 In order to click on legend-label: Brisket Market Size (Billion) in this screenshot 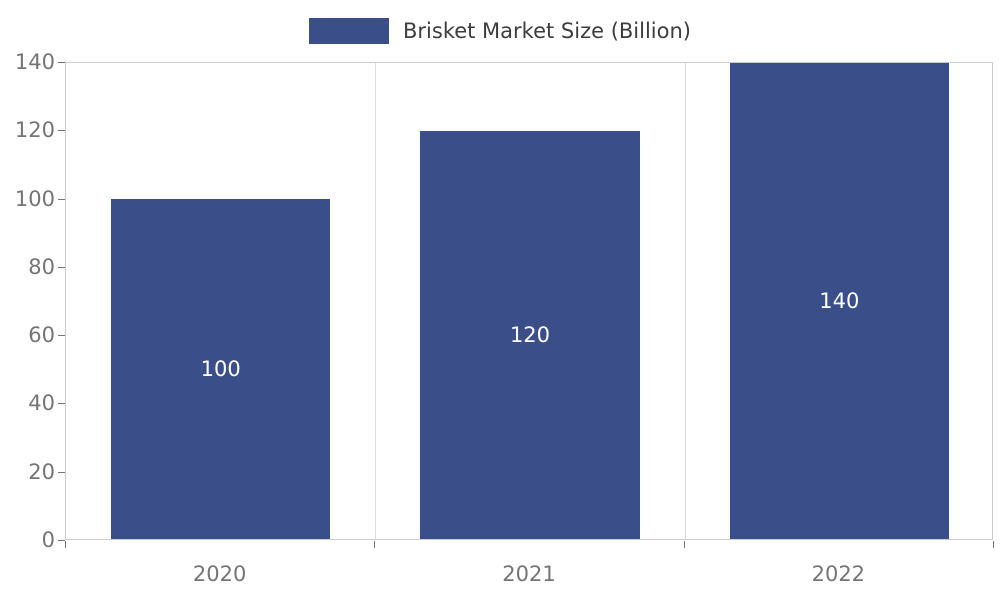, I will do `click(547, 31)`.